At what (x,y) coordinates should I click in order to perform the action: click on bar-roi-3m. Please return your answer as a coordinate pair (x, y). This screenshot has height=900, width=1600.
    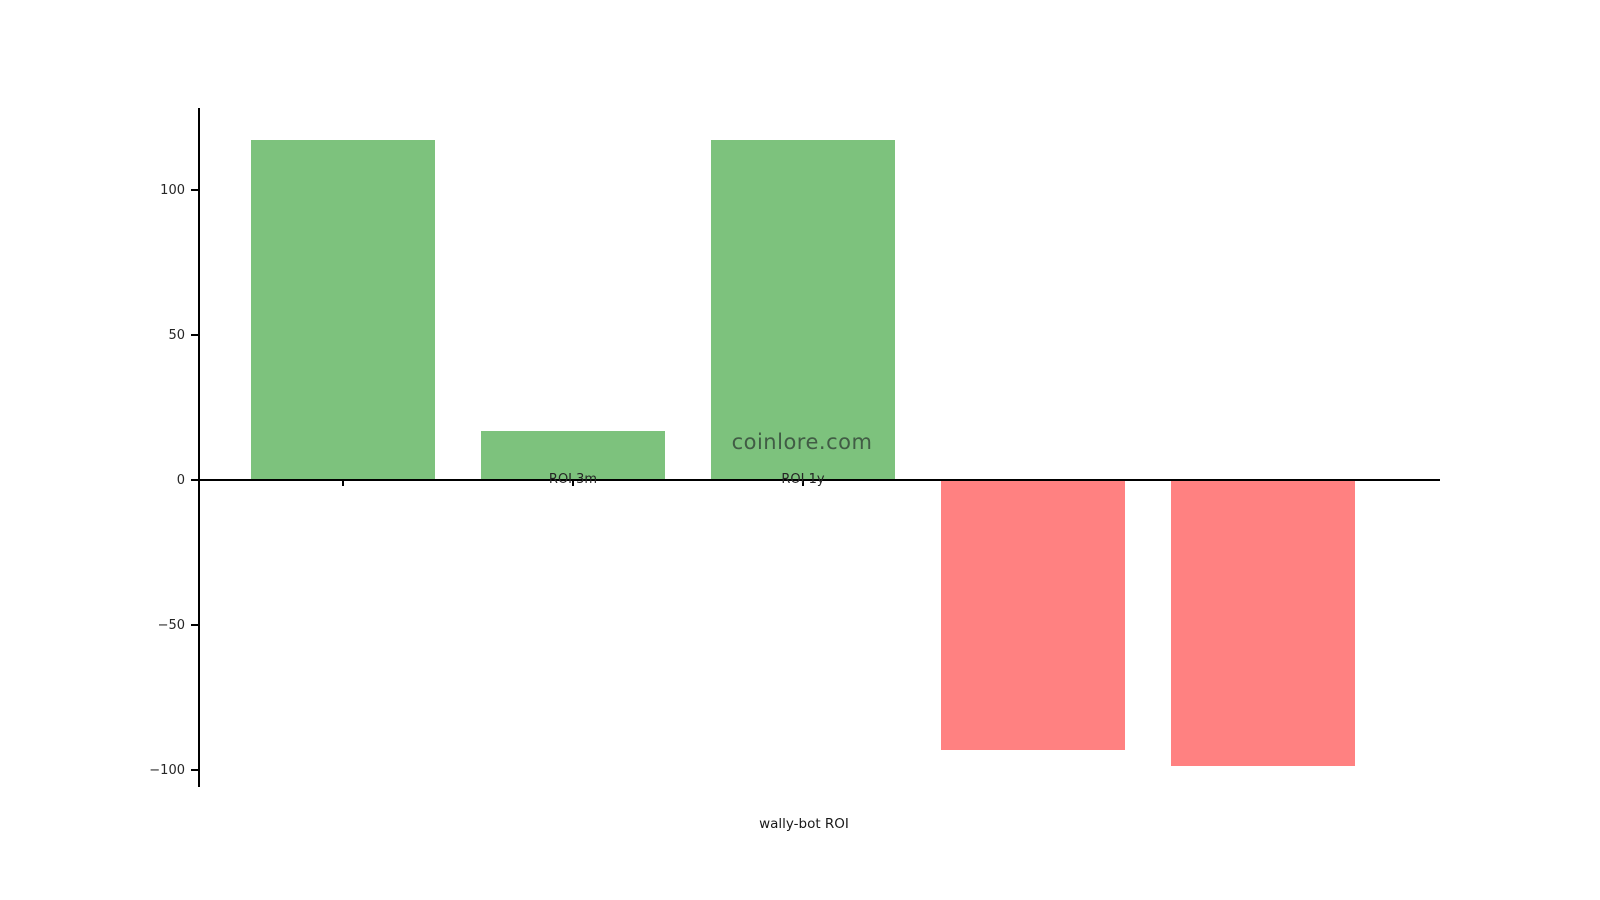
    Looking at the image, I should click on (573, 455).